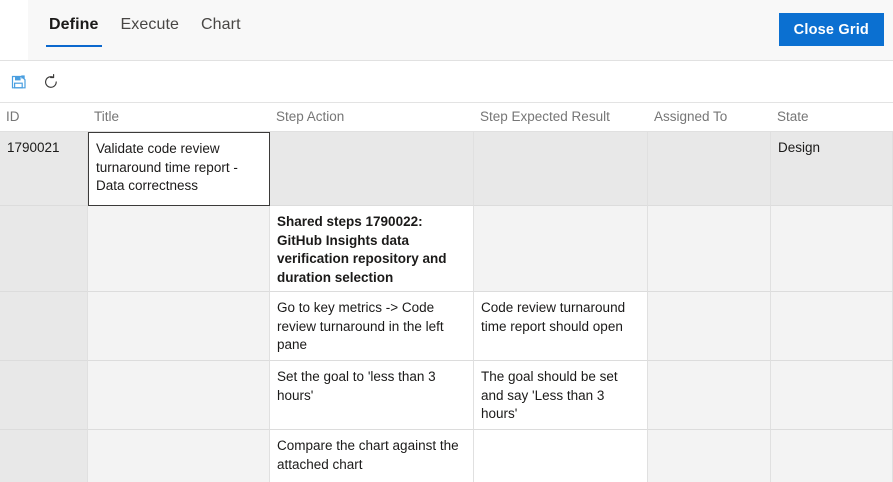  Describe the element at coordinates (545, 116) in the screenshot. I see `column-header-expected: Step Expected Result` at that location.